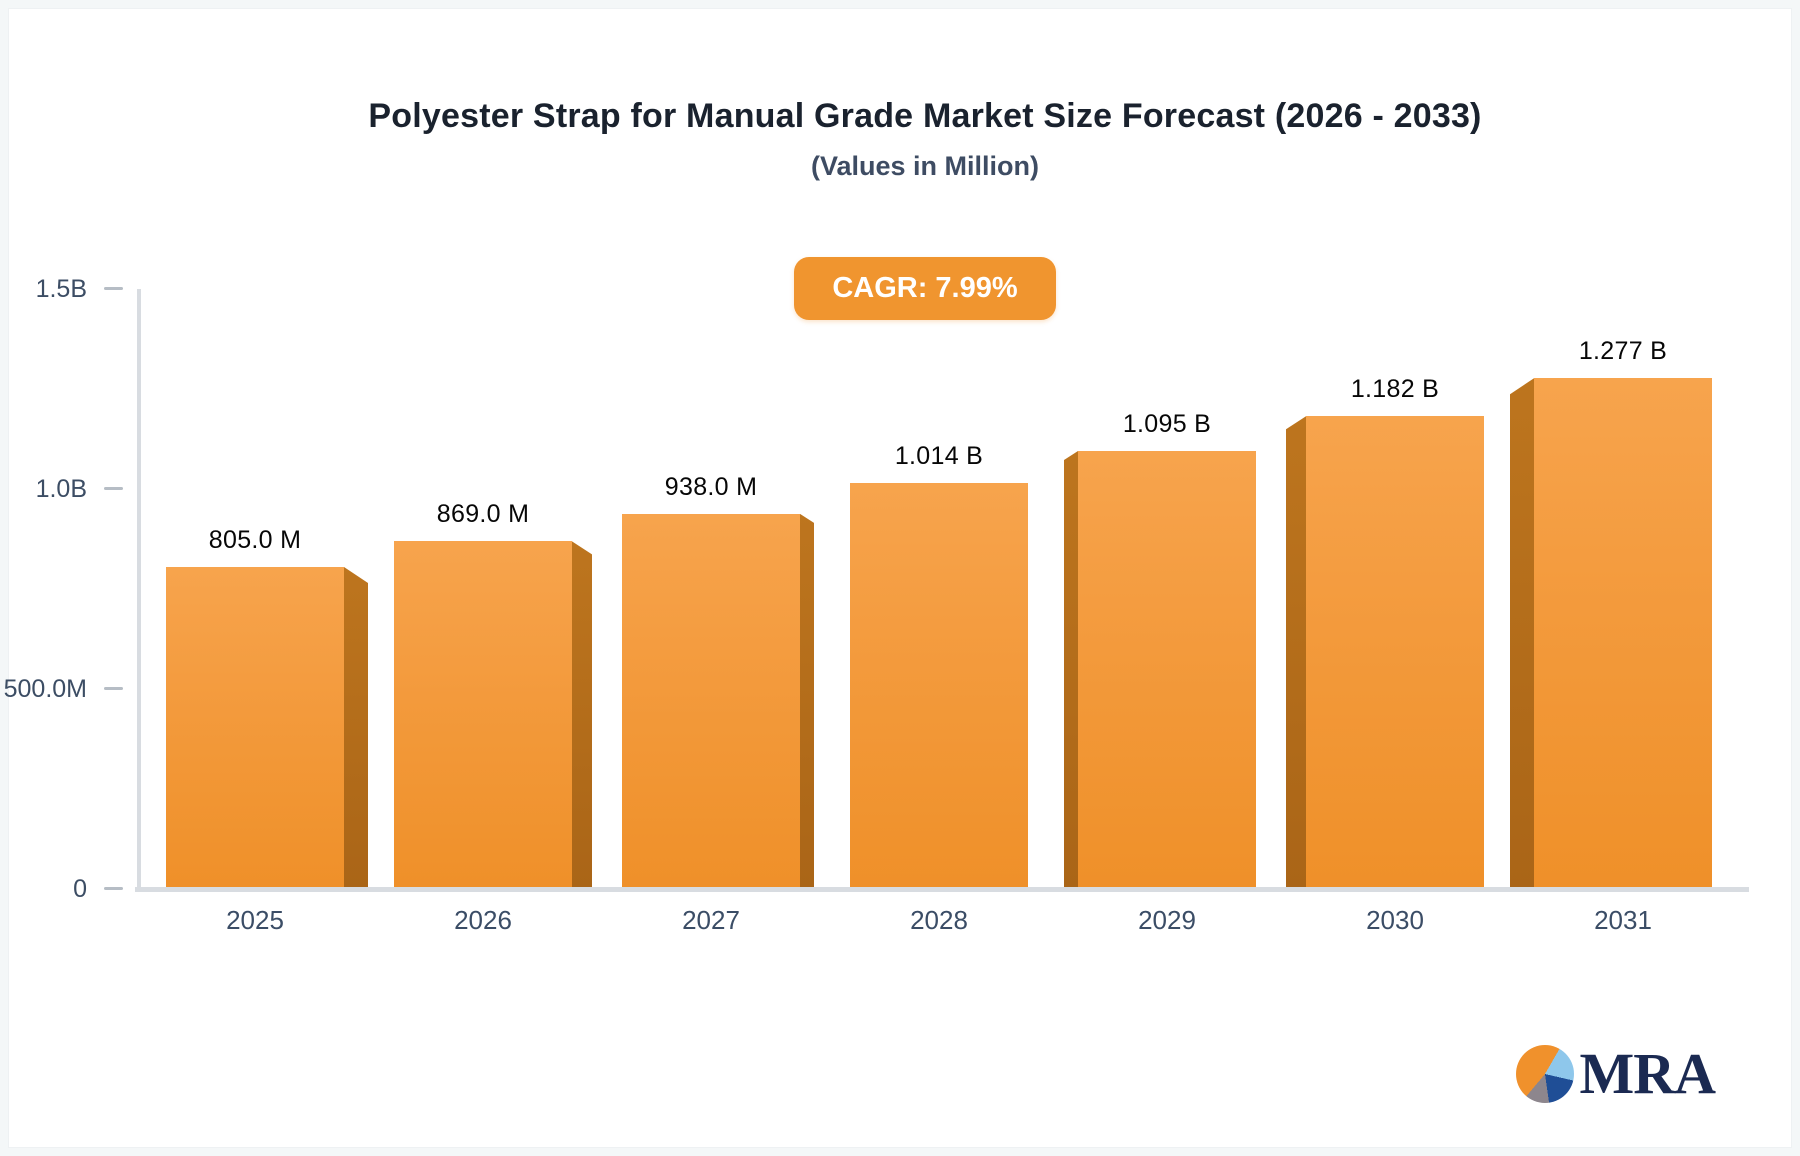 The width and height of the screenshot is (1800, 1156). I want to click on y-tick-label: 1.0B, so click(61, 489).